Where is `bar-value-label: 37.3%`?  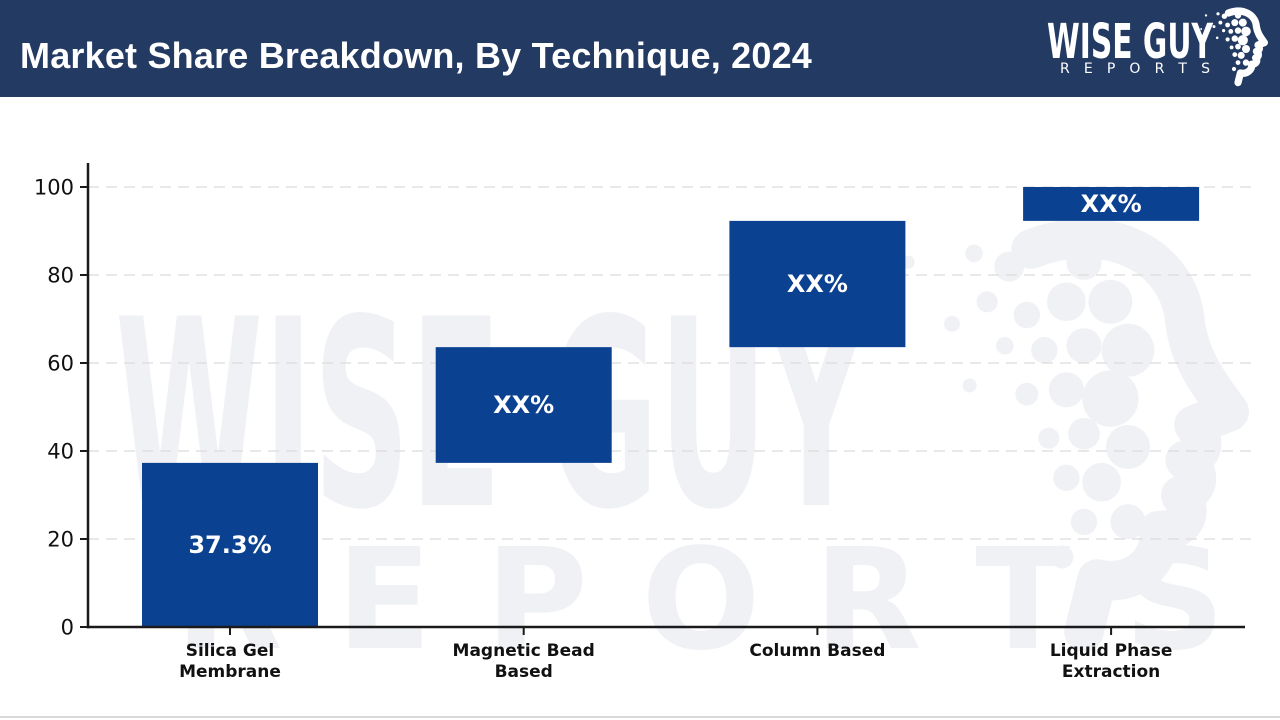
bar-value-label: 37.3% is located at coordinates (229, 545).